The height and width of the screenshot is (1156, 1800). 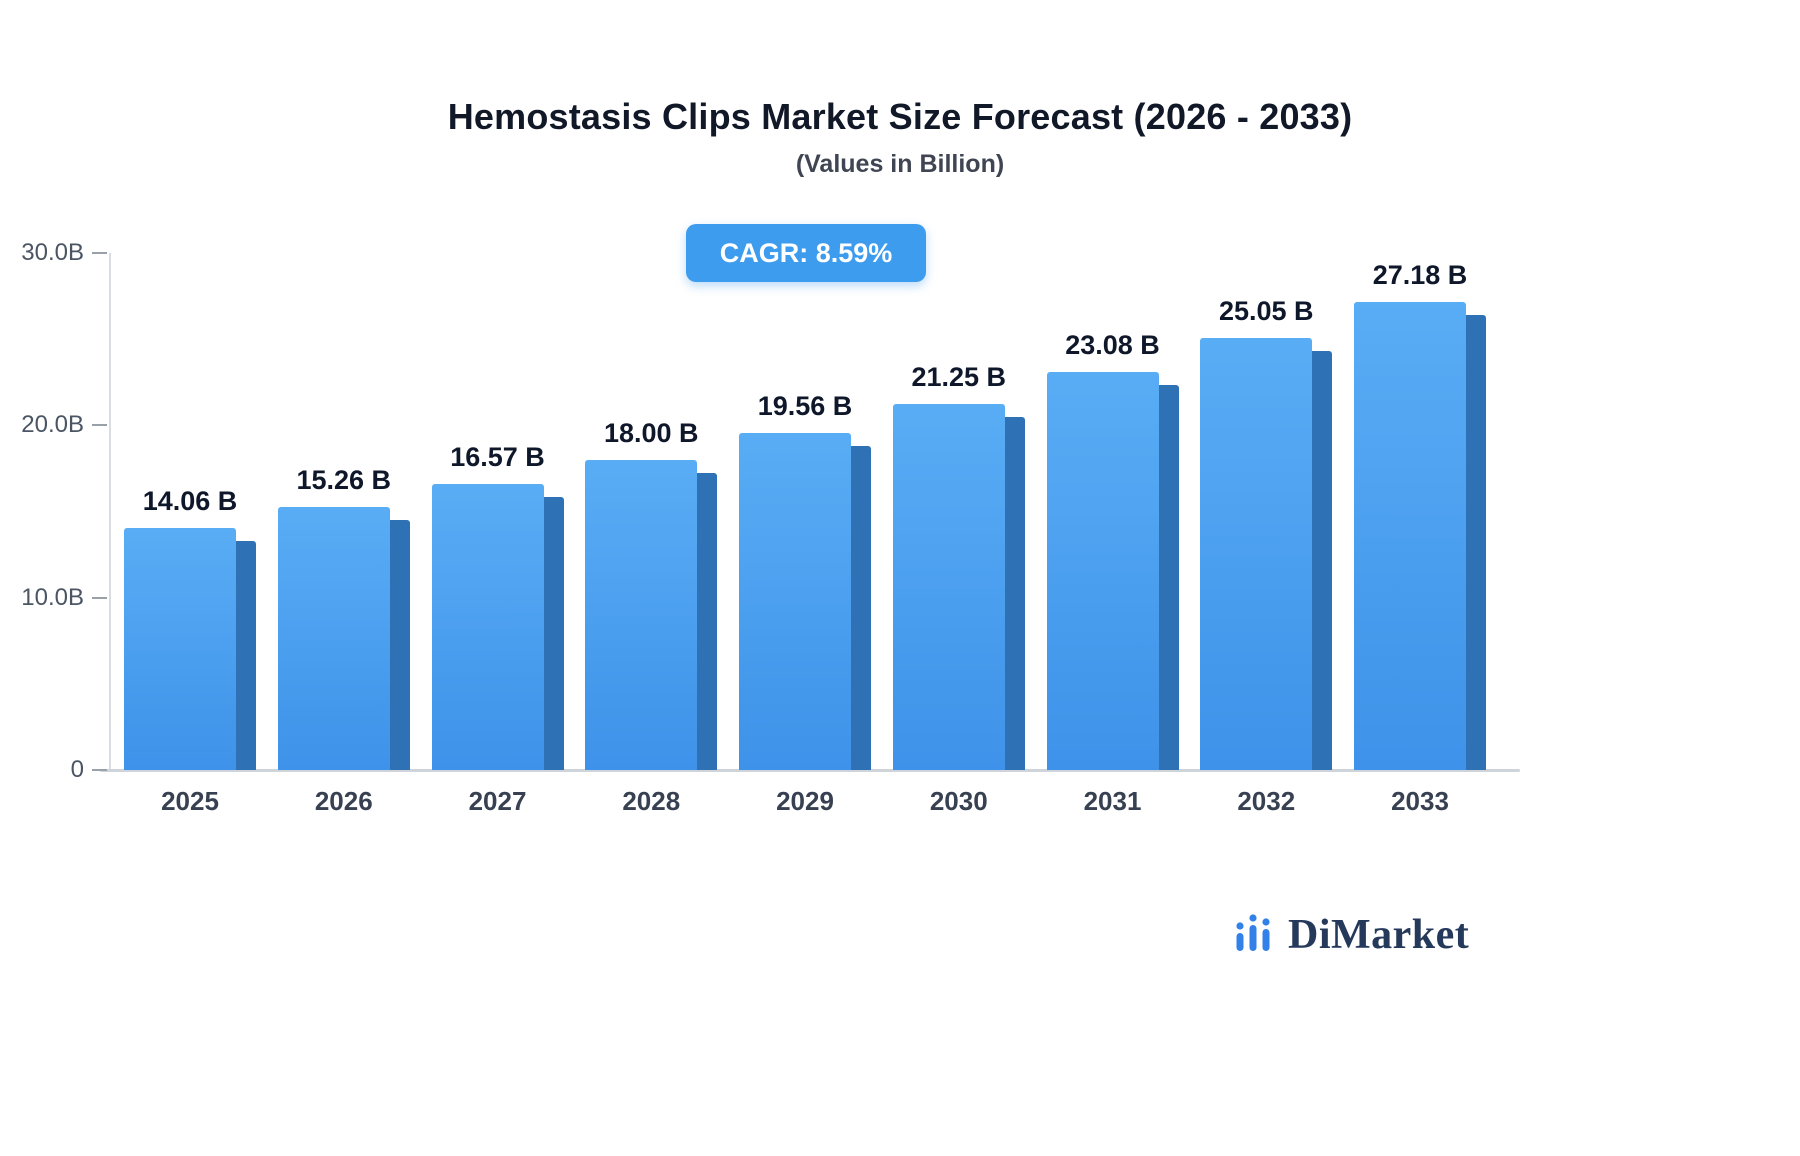 I want to click on bar-value-label: 15.26 B, so click(x=344, y=480).